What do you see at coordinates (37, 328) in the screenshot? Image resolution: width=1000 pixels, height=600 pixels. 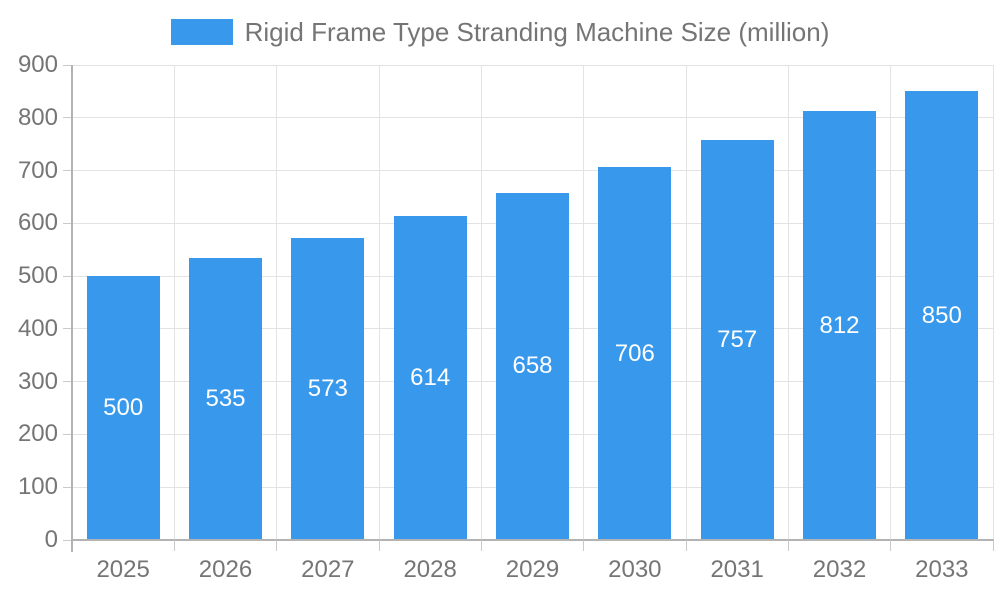 I see `y-axis-label: 400` at bounding box center [37, 328].